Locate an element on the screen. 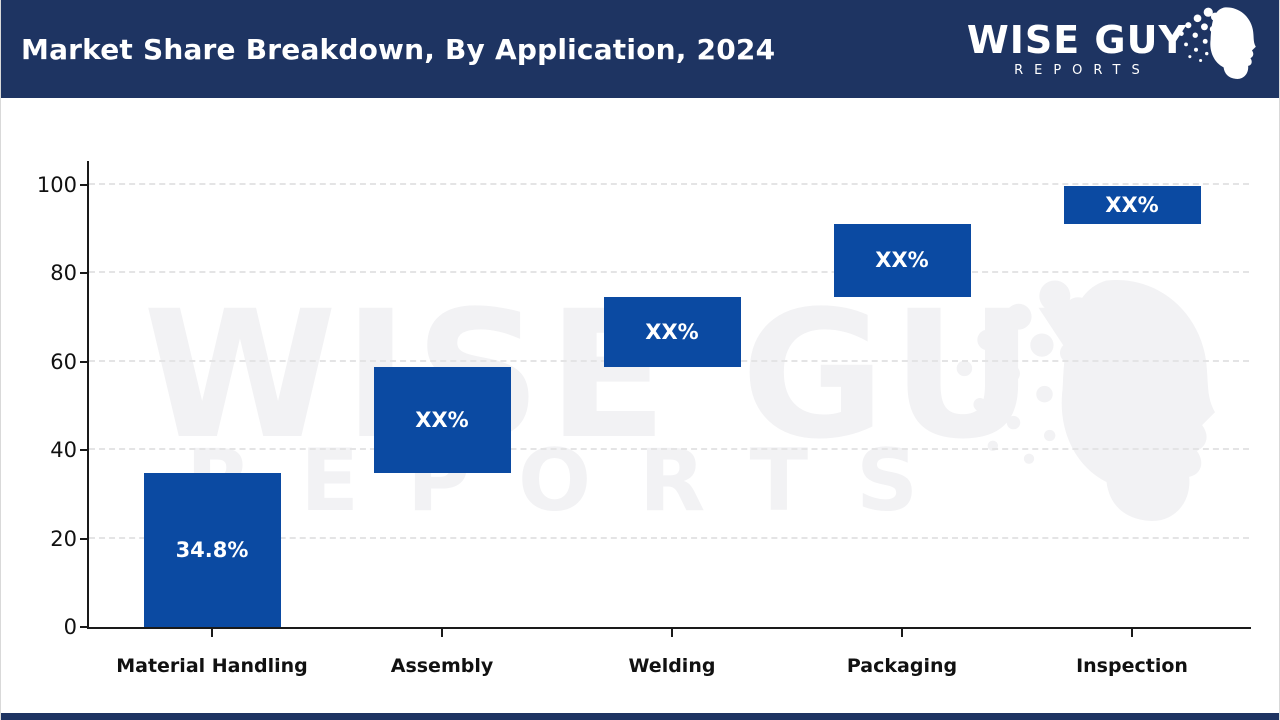  bar-inspection: XX% is located at coordinates (1132, 205).